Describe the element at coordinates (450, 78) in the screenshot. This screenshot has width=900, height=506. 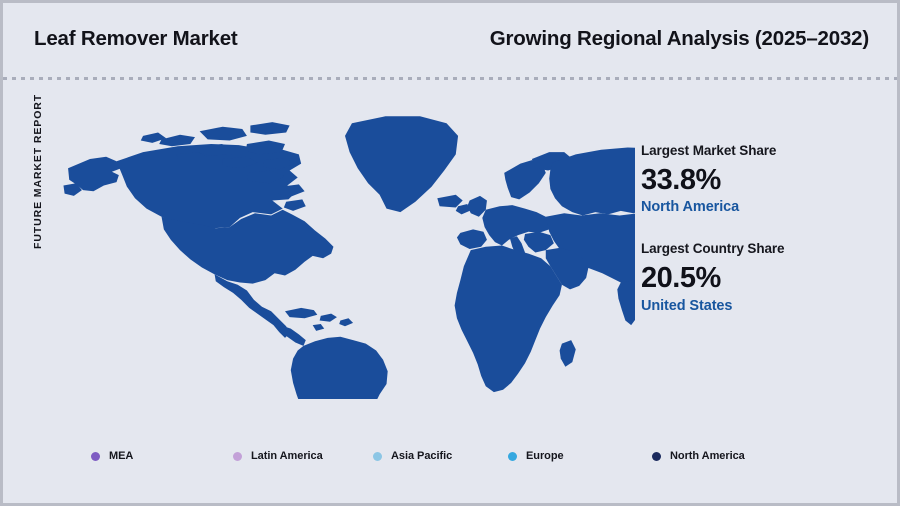
I see `header-divider` at that location.